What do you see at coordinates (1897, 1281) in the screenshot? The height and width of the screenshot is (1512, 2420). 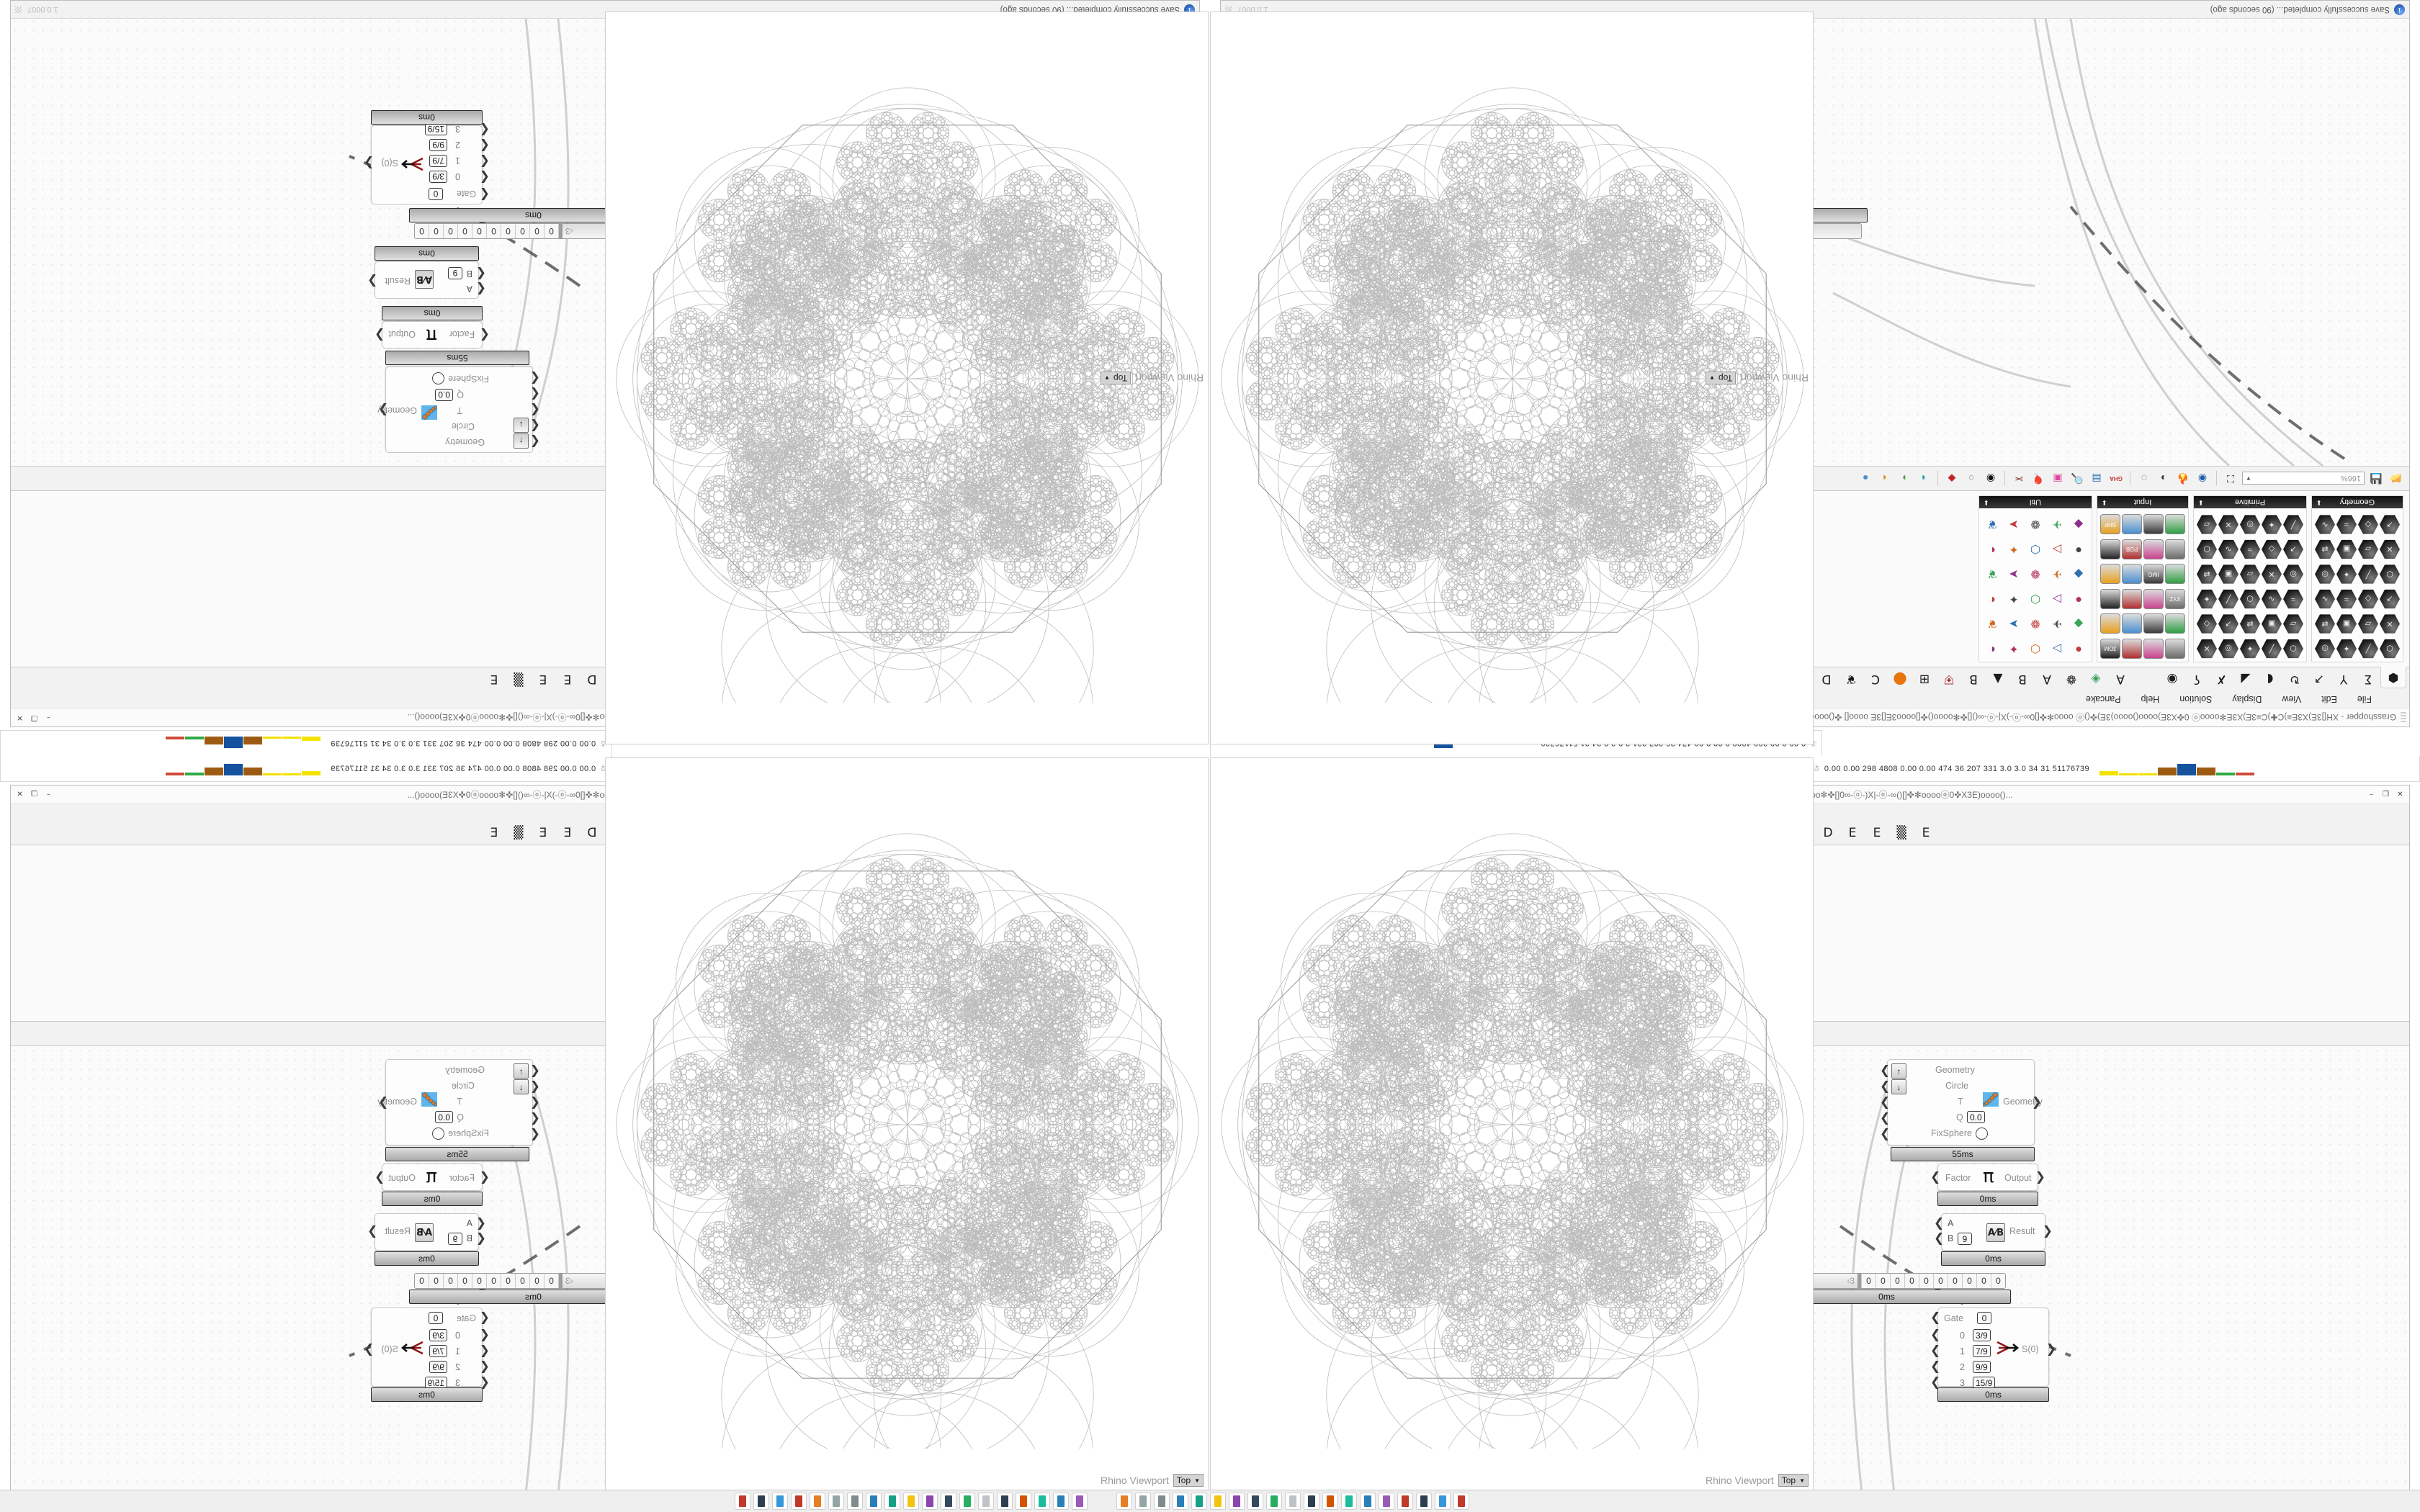 I see `slider-digit-2: 0` at bounding box center [1897, 1281].